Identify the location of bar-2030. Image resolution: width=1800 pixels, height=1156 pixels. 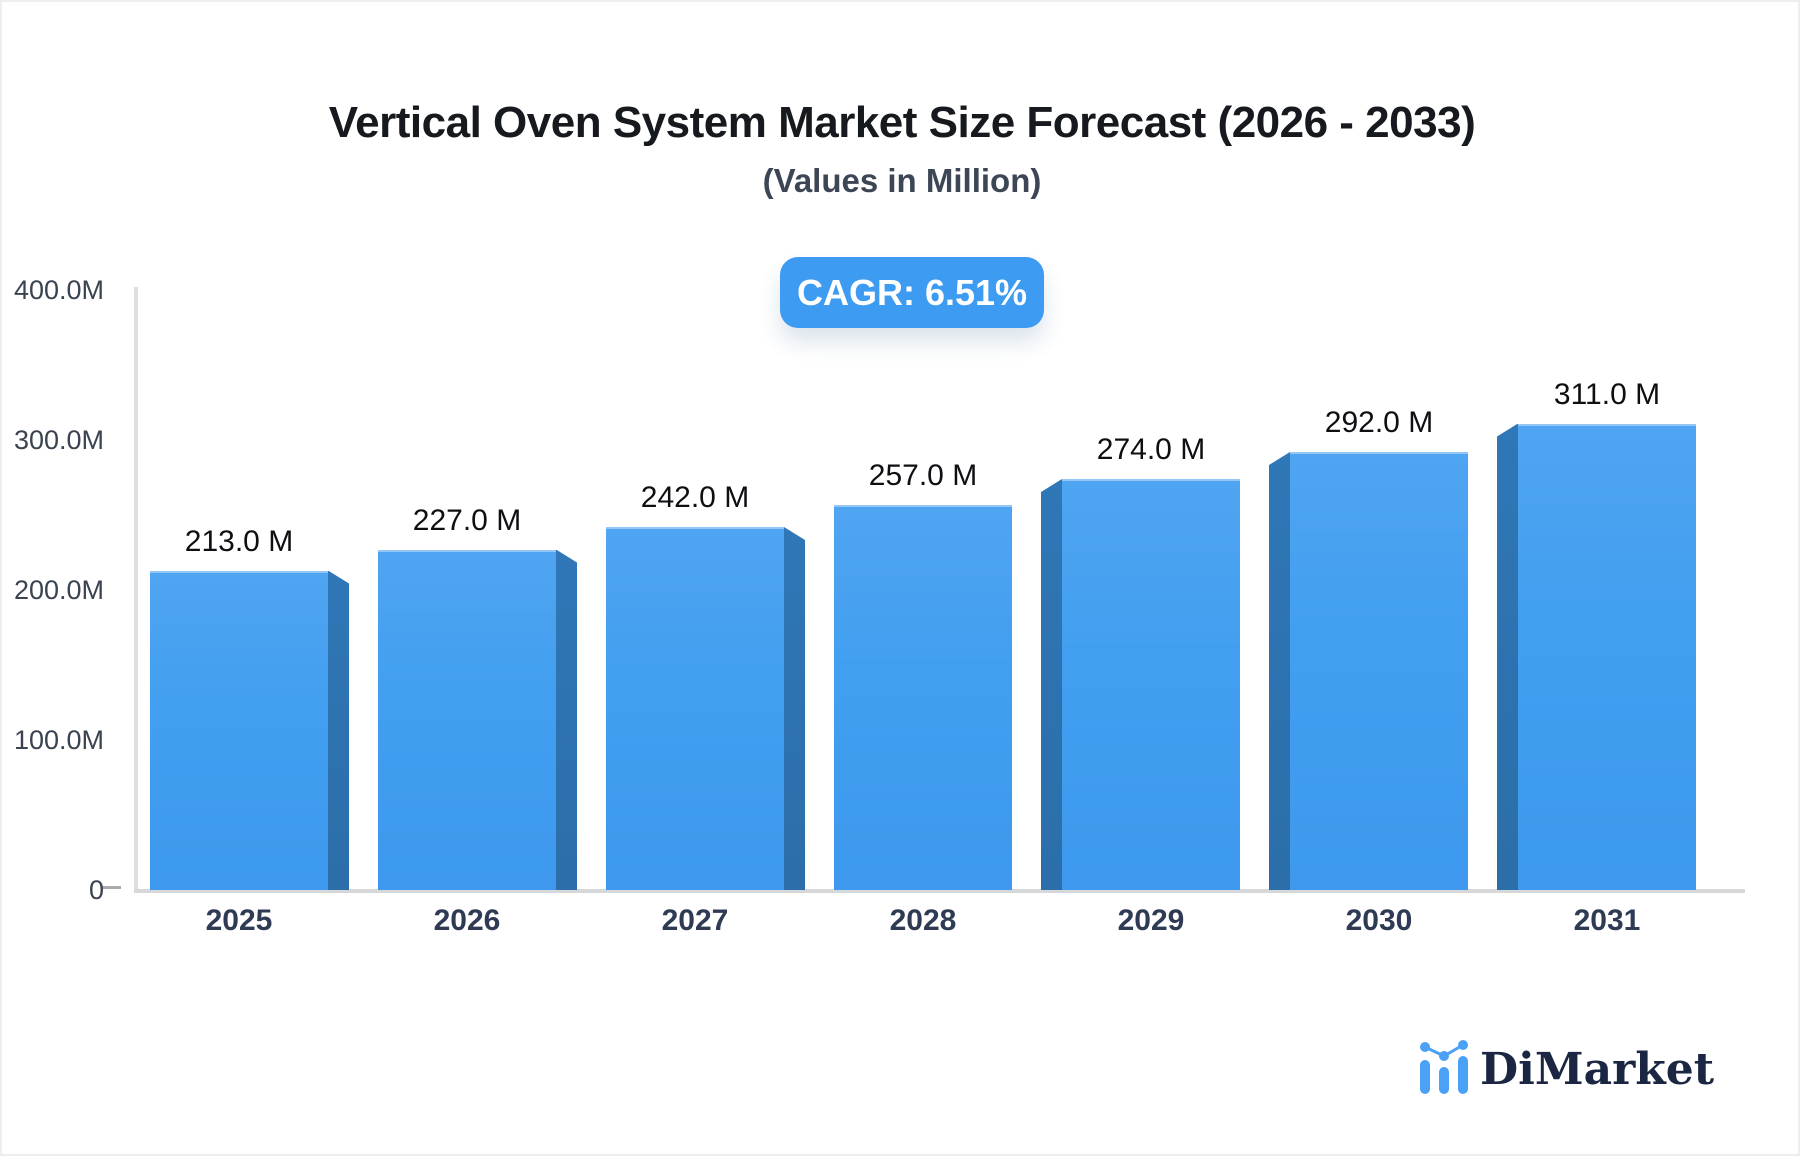
(1379, 671).